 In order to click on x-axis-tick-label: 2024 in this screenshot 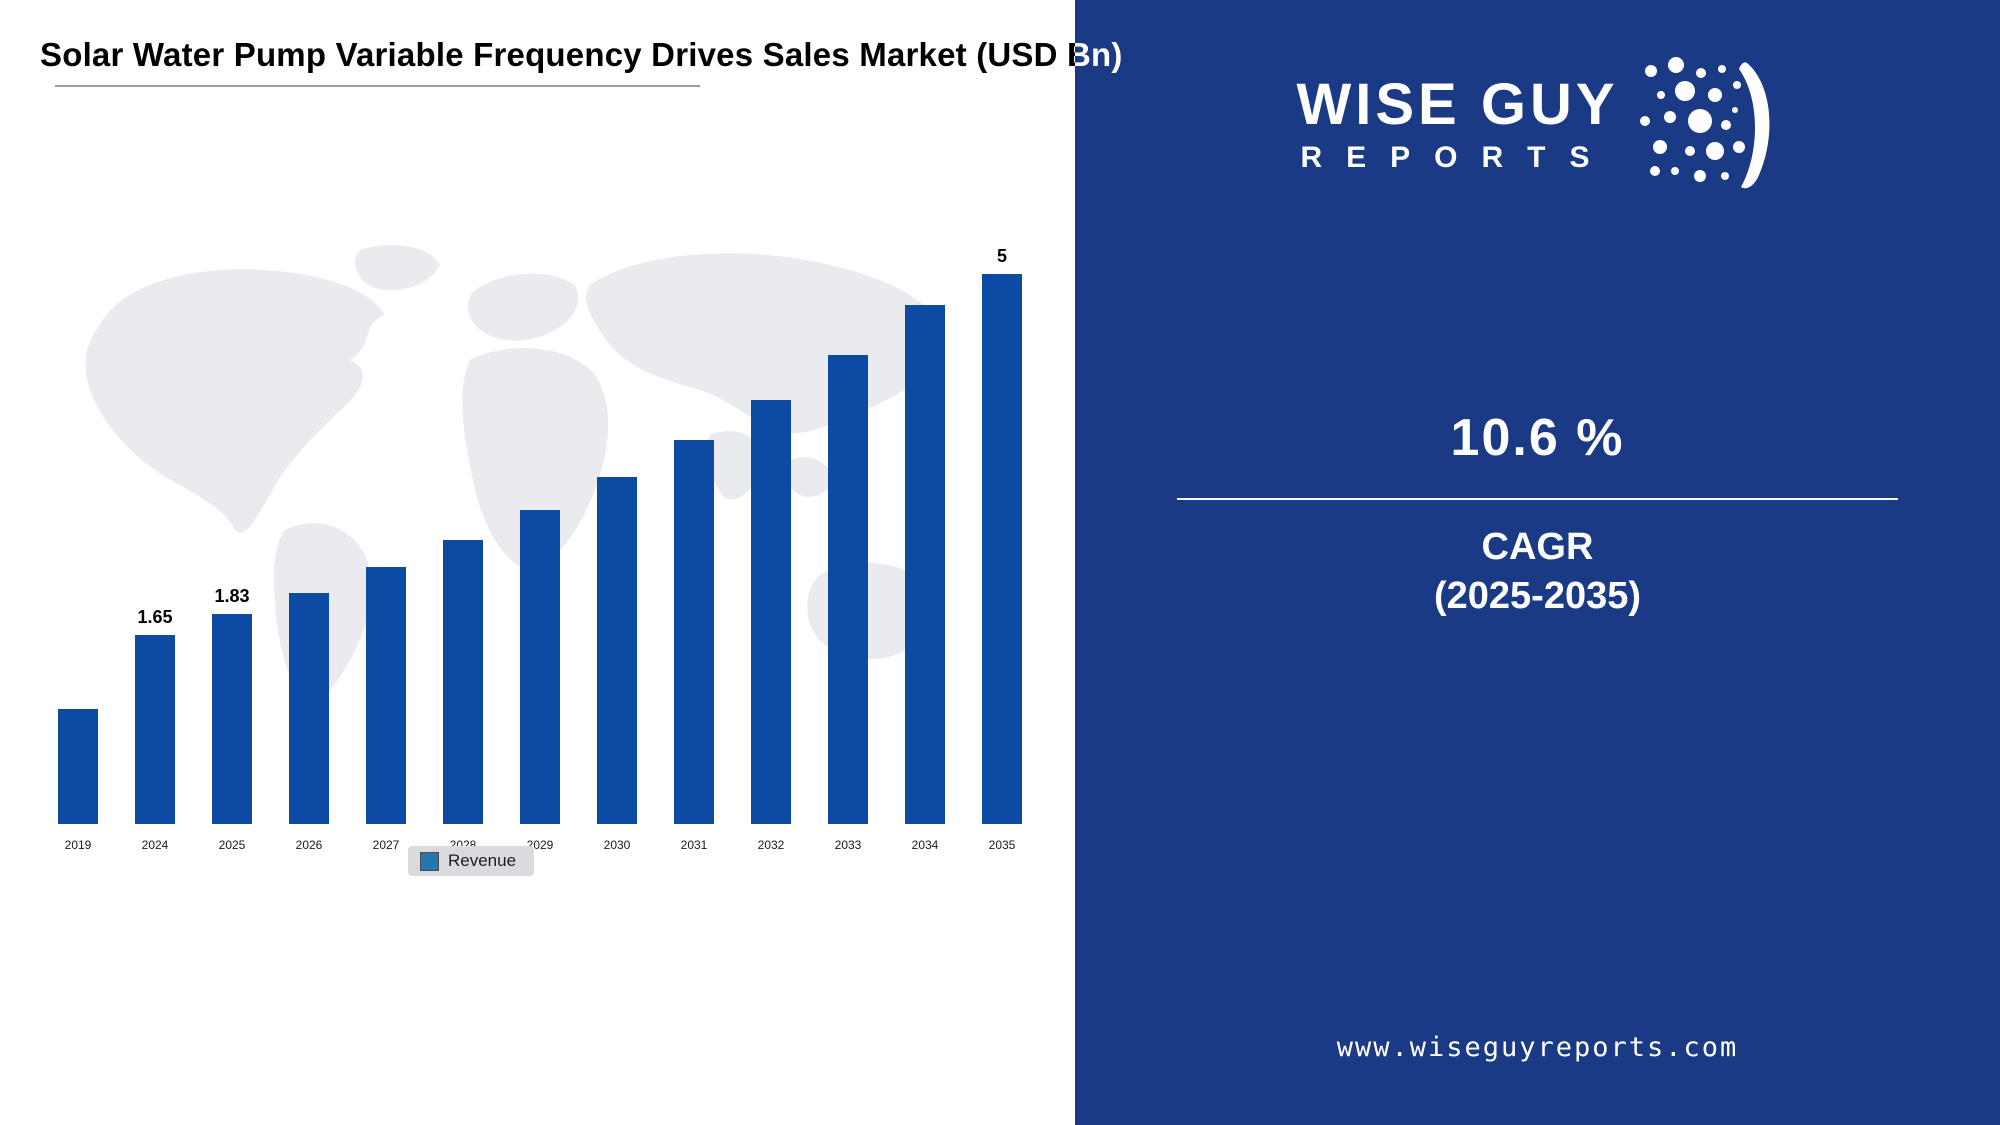, I will do `click(155, 845)`.